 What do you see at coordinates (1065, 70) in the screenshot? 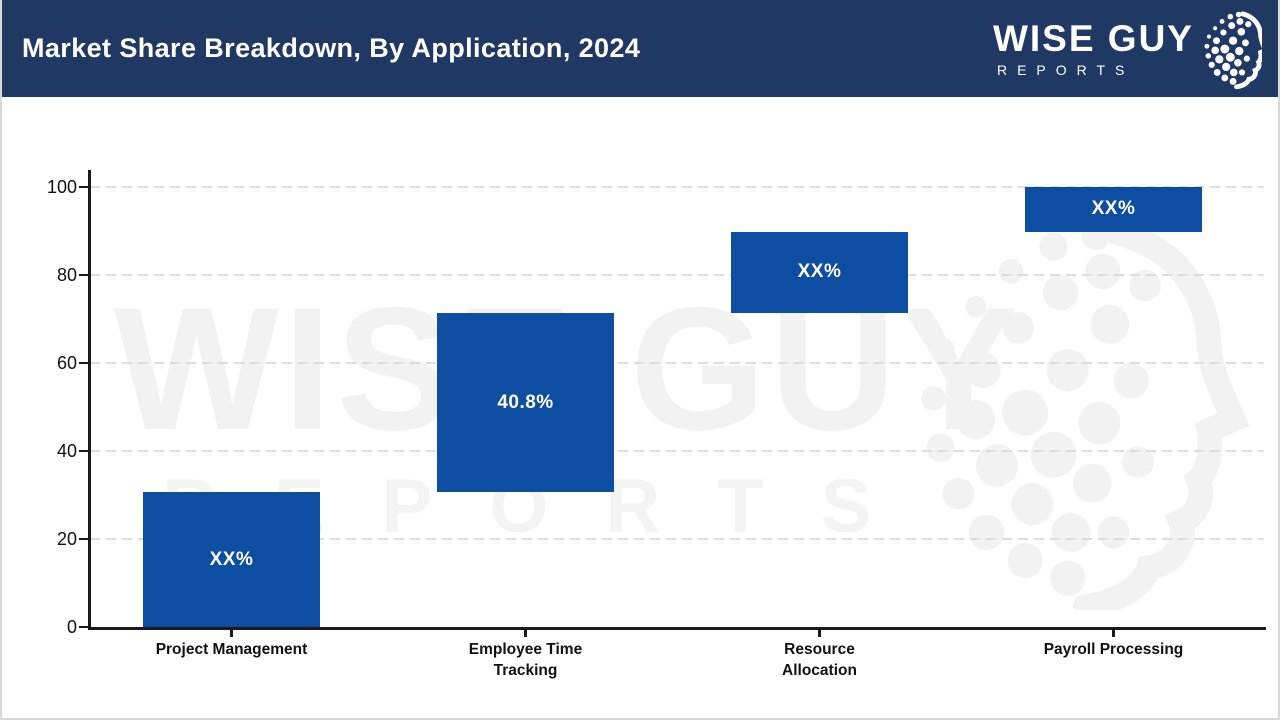
I see `brand-tagline: REPORTS` at bounding box center [1065, 70].